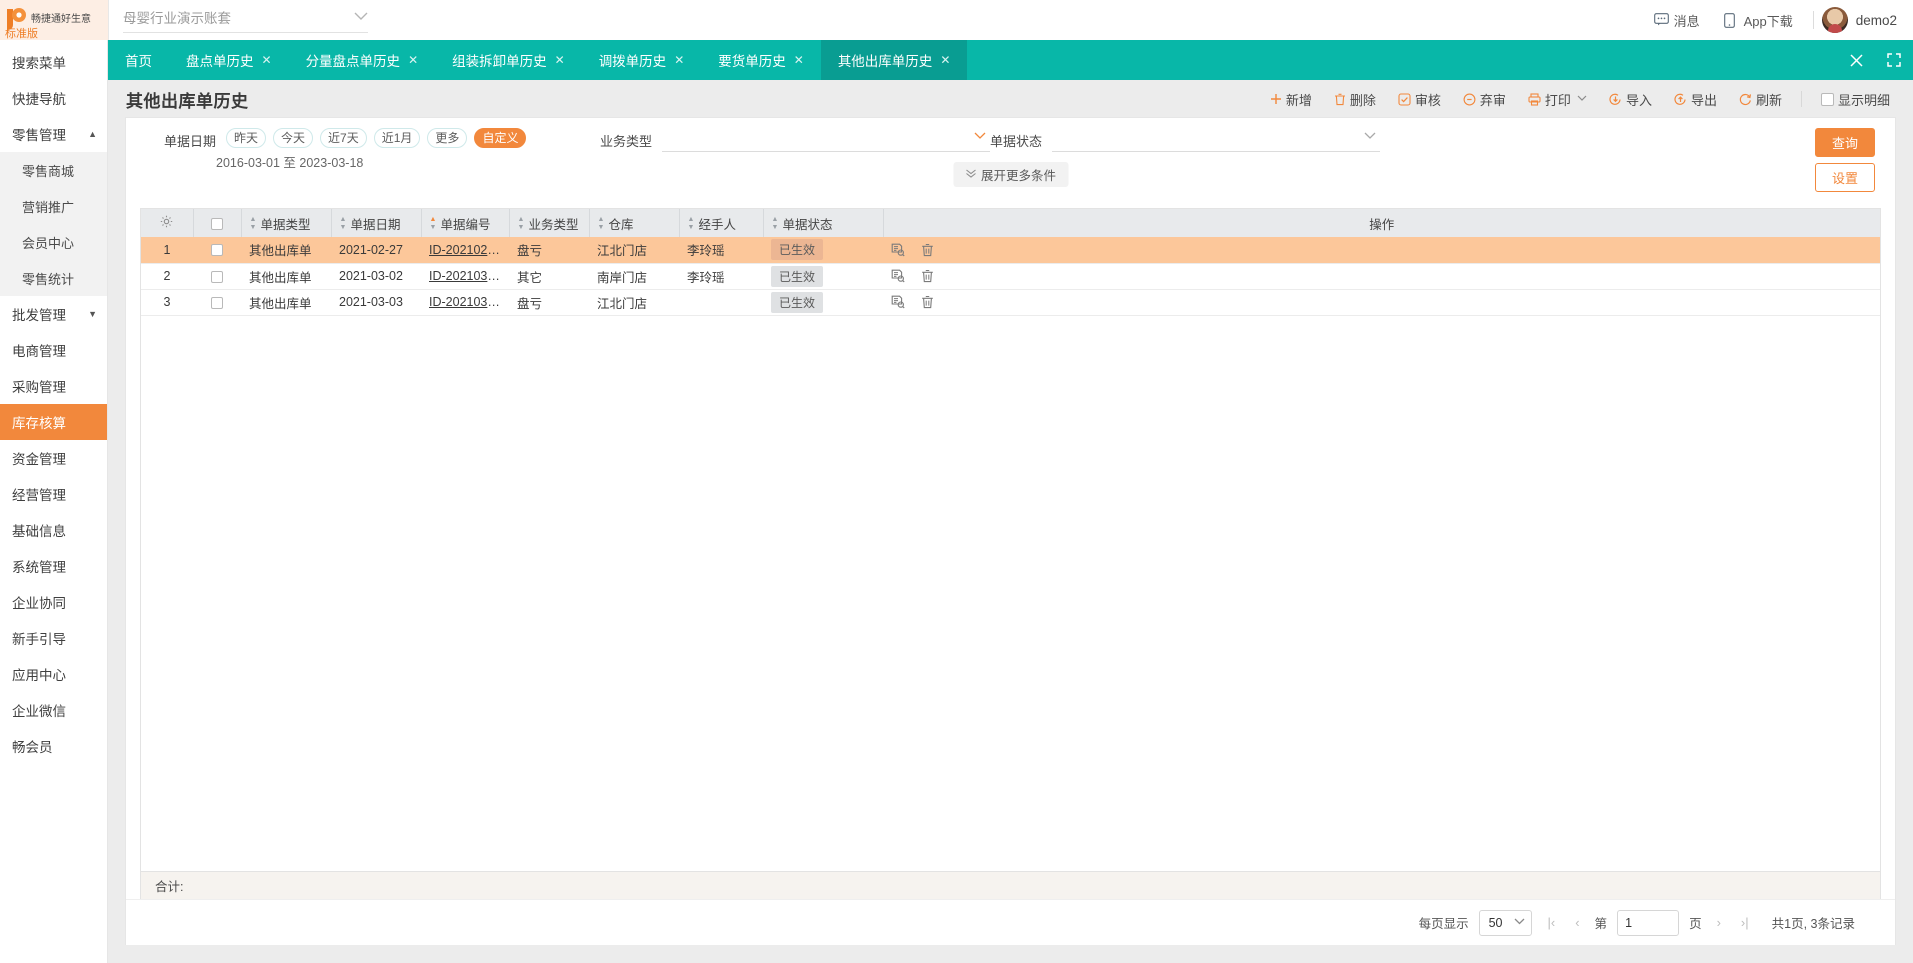 This screenshot has height=963, width=1913. I want to click on next-page-button: ›, so click(1718, 922).